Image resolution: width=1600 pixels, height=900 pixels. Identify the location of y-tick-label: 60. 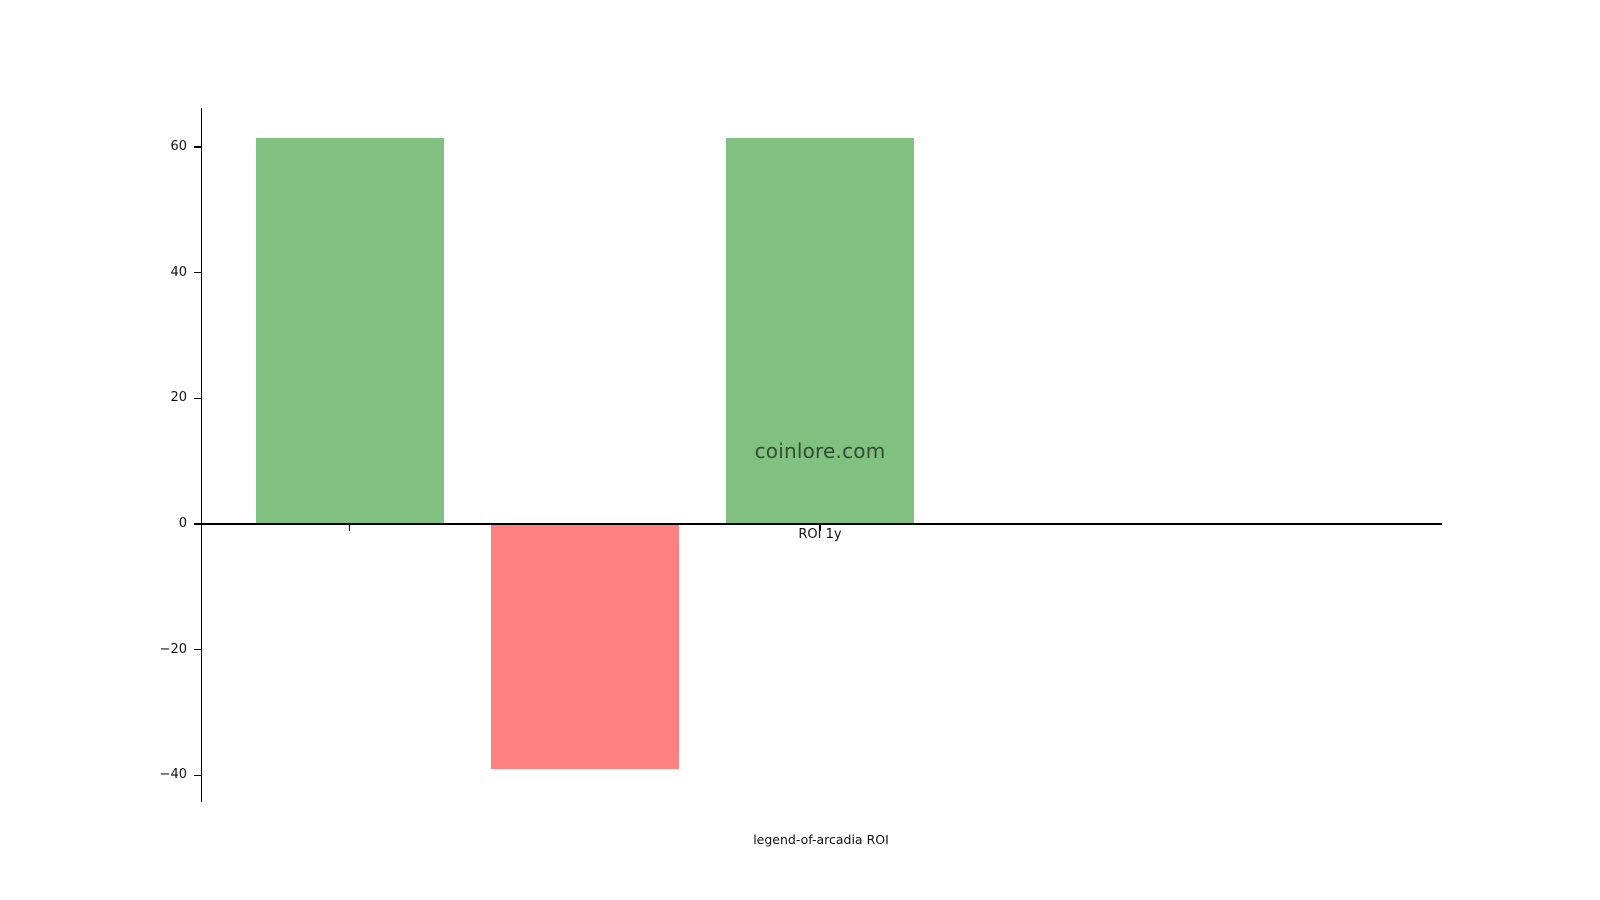
(178, 146).